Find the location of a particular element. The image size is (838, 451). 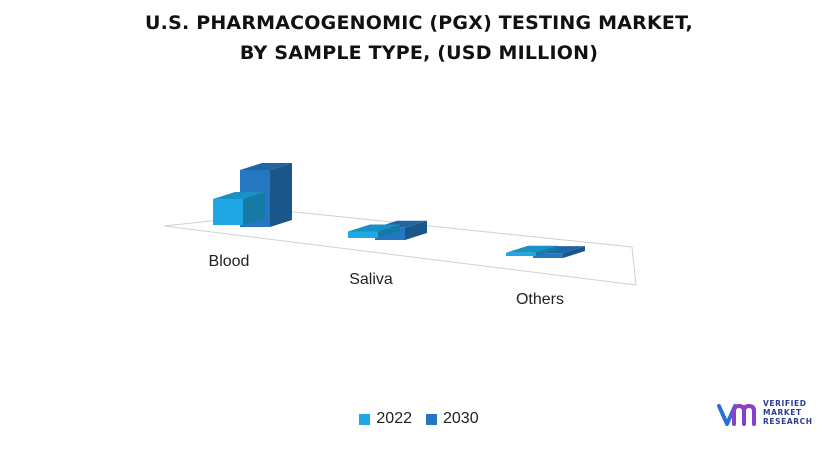

legend-swatch-2030 is located at coordinates (431, 419).